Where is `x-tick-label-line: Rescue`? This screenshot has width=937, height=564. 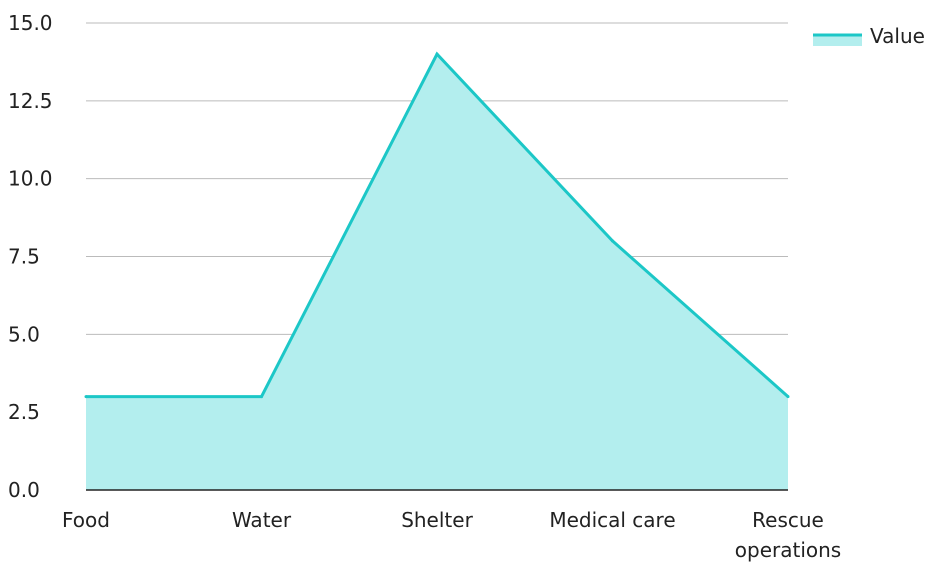
x-tick-label-line: Rescue is located at coordinates (788, 520).